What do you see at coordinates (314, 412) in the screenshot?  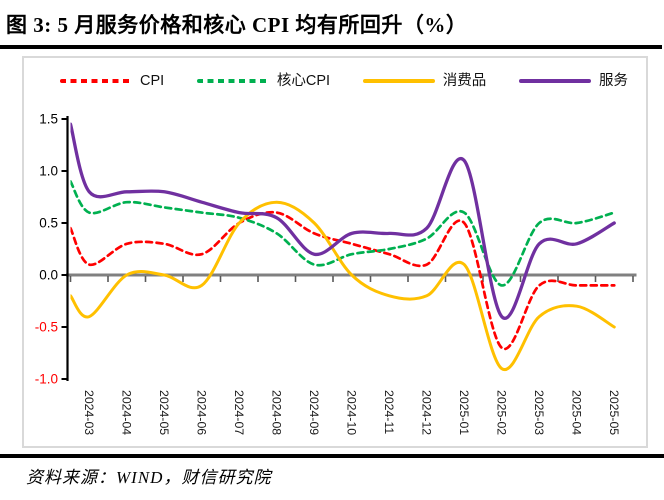 I see `x-axis-month-label: 2024-09` at bounding box center [314, 412].